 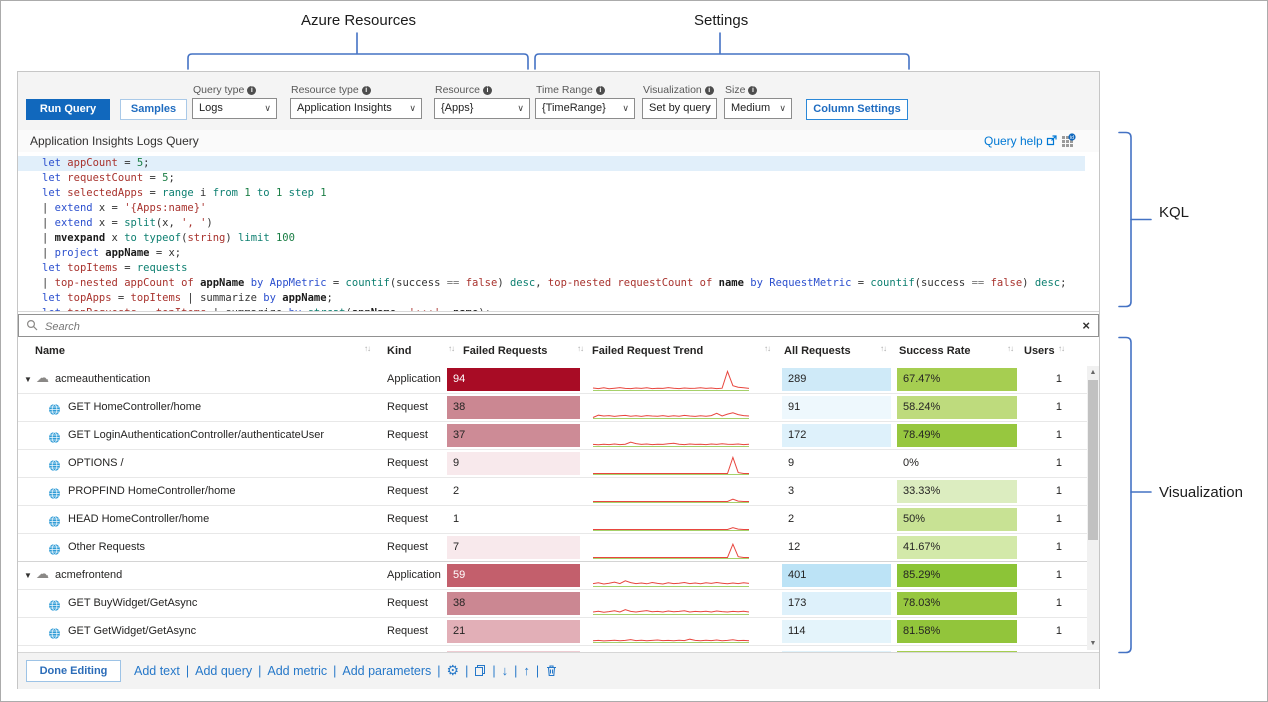 I want to click on field-dropdown: Application Insights ∨, so click(x=356, y=108).